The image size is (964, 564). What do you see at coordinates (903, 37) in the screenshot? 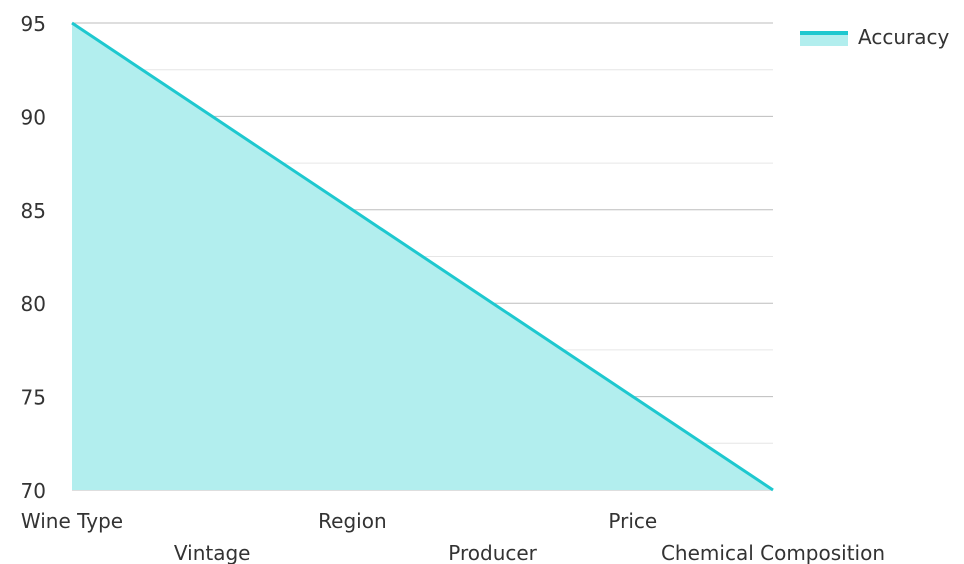
I see `legend-label-accuracy: Accuracy` at bounding box center [903, 37].